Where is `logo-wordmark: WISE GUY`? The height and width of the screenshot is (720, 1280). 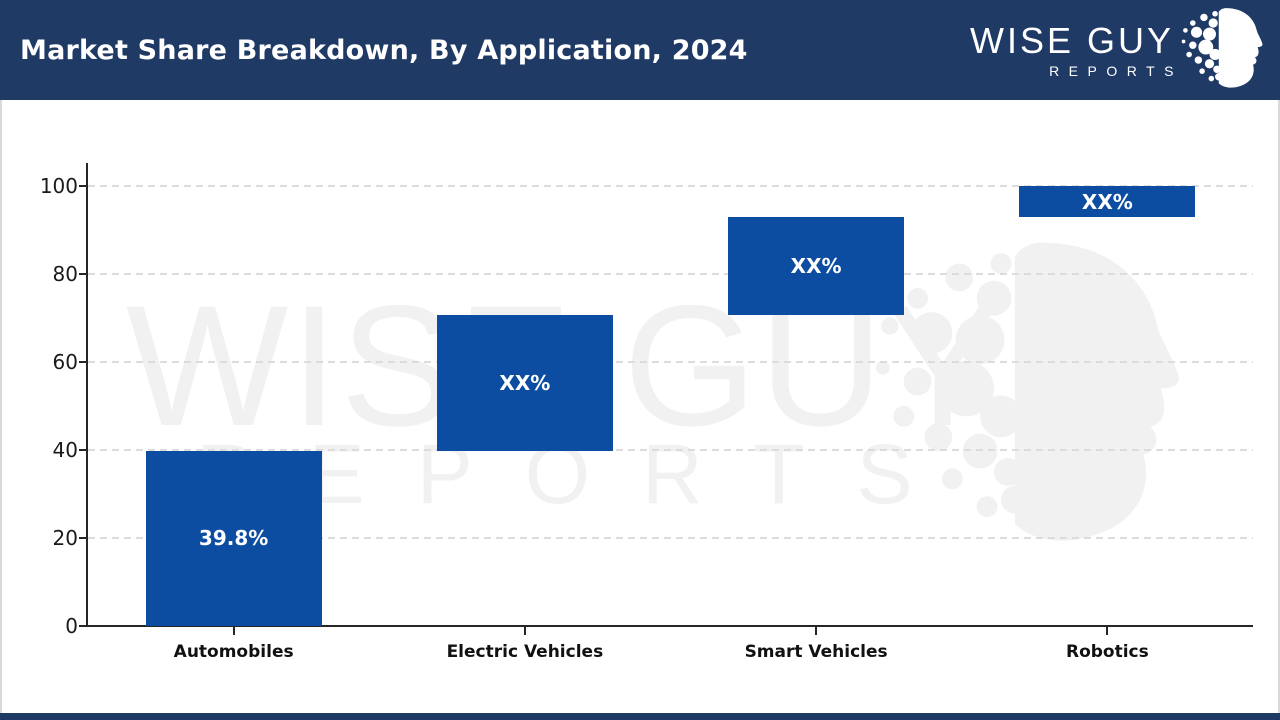
logo-wordmark: WISE GUY is located at coordinates (1071, 40).